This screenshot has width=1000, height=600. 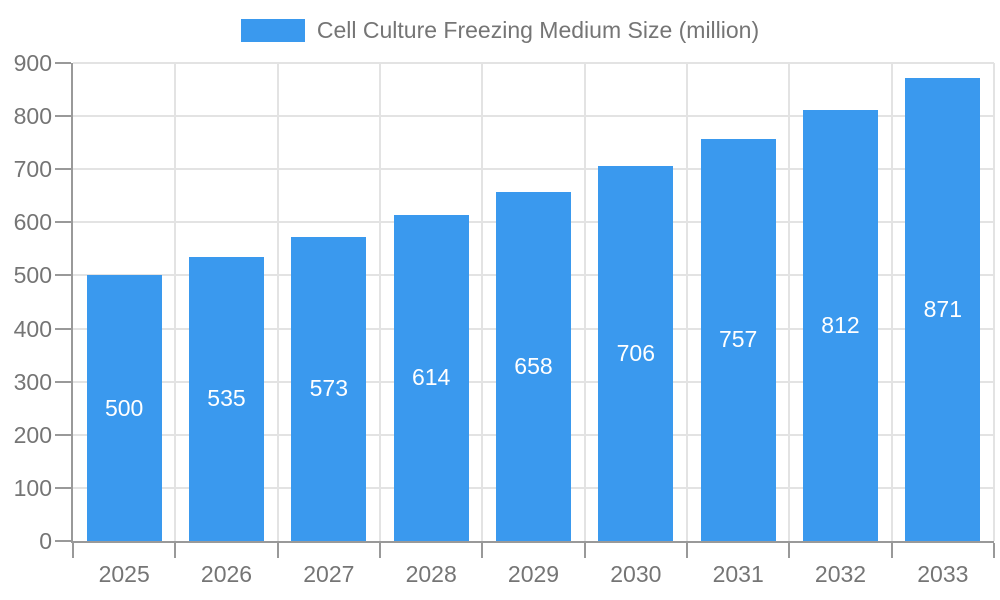 I want to click on y-axis-label: 900, so click(x=32, y=63).